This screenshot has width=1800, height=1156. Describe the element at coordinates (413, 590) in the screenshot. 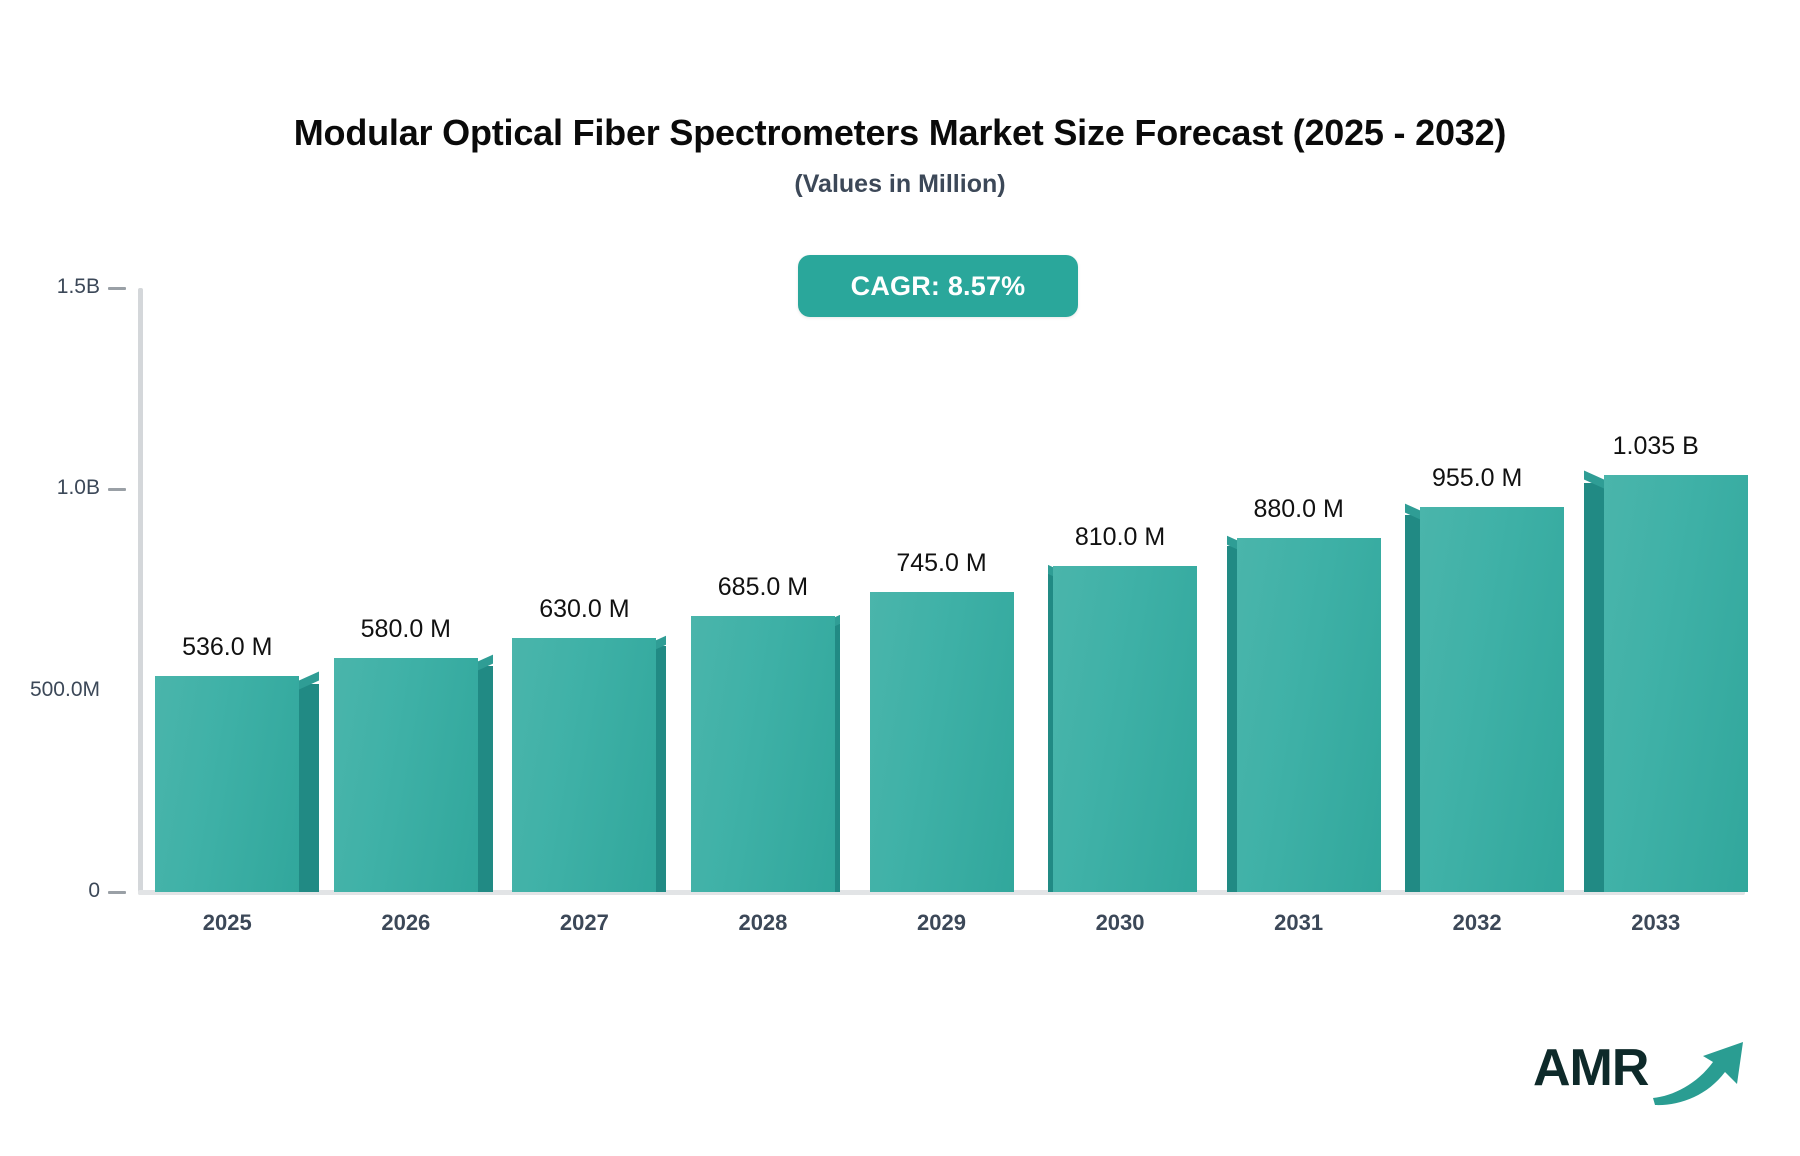

I see `bar-2026: 580.0 M` at that location.